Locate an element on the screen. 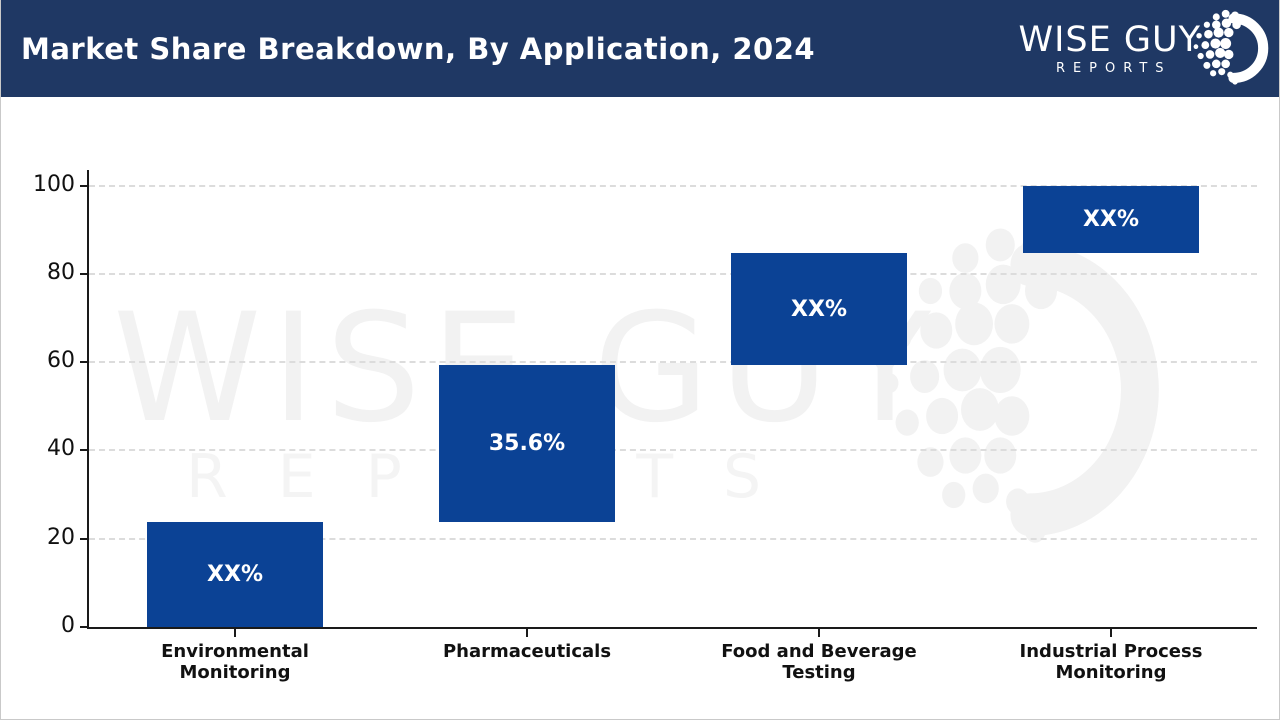  y-tick-label: 80 is located at coordinates (61, 272).